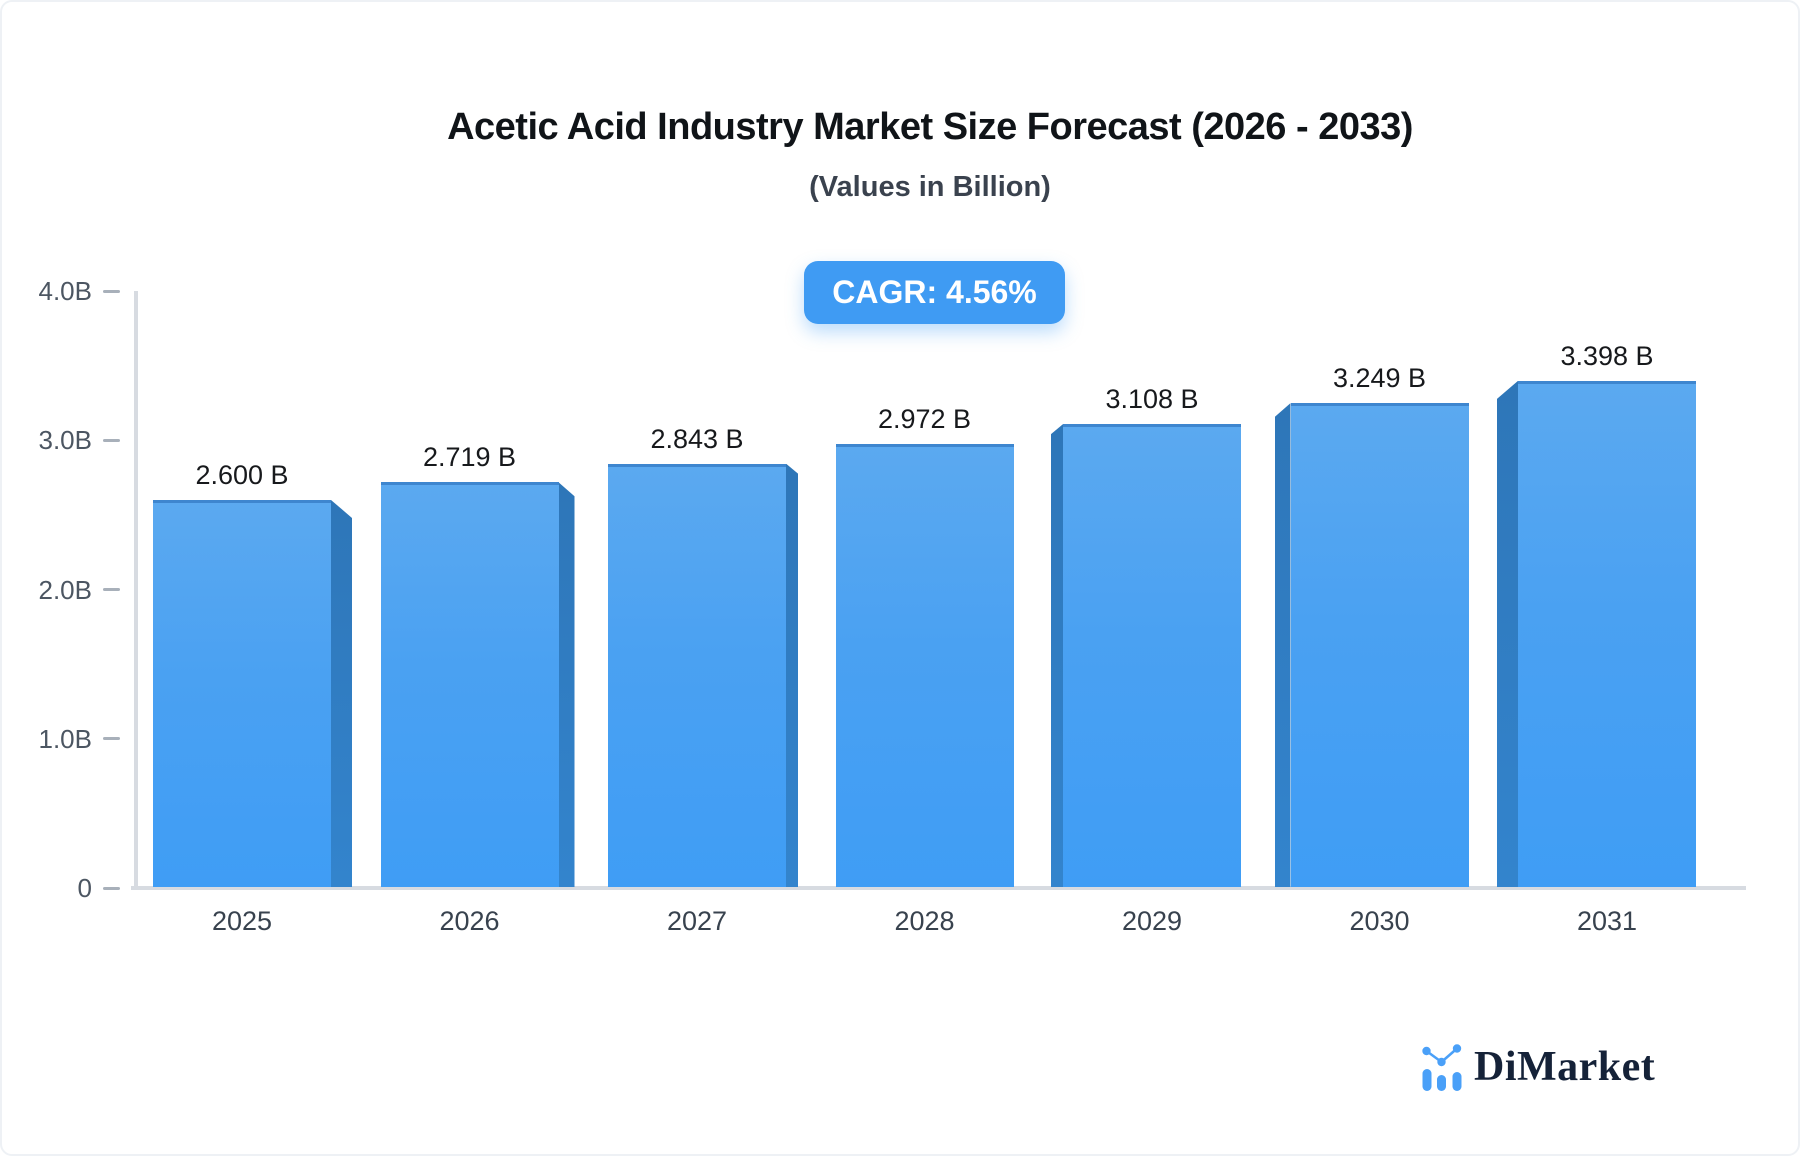 The image size is (1800, 1156). I want to click on brand-name: DiMarket, so click(1565, 1067).